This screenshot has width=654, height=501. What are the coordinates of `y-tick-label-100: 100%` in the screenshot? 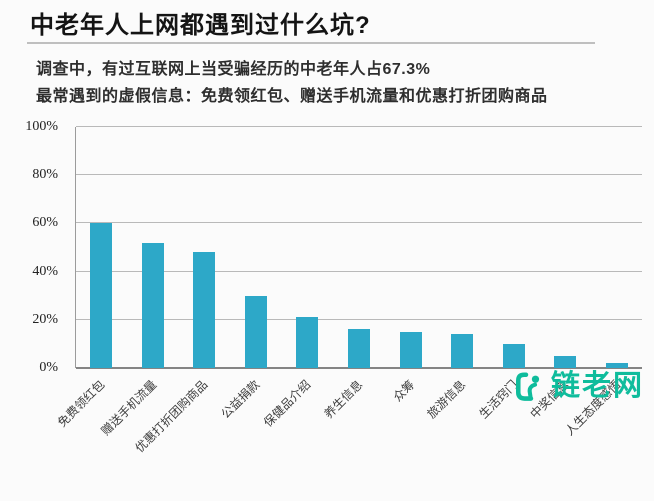 It's located at (41, 126).